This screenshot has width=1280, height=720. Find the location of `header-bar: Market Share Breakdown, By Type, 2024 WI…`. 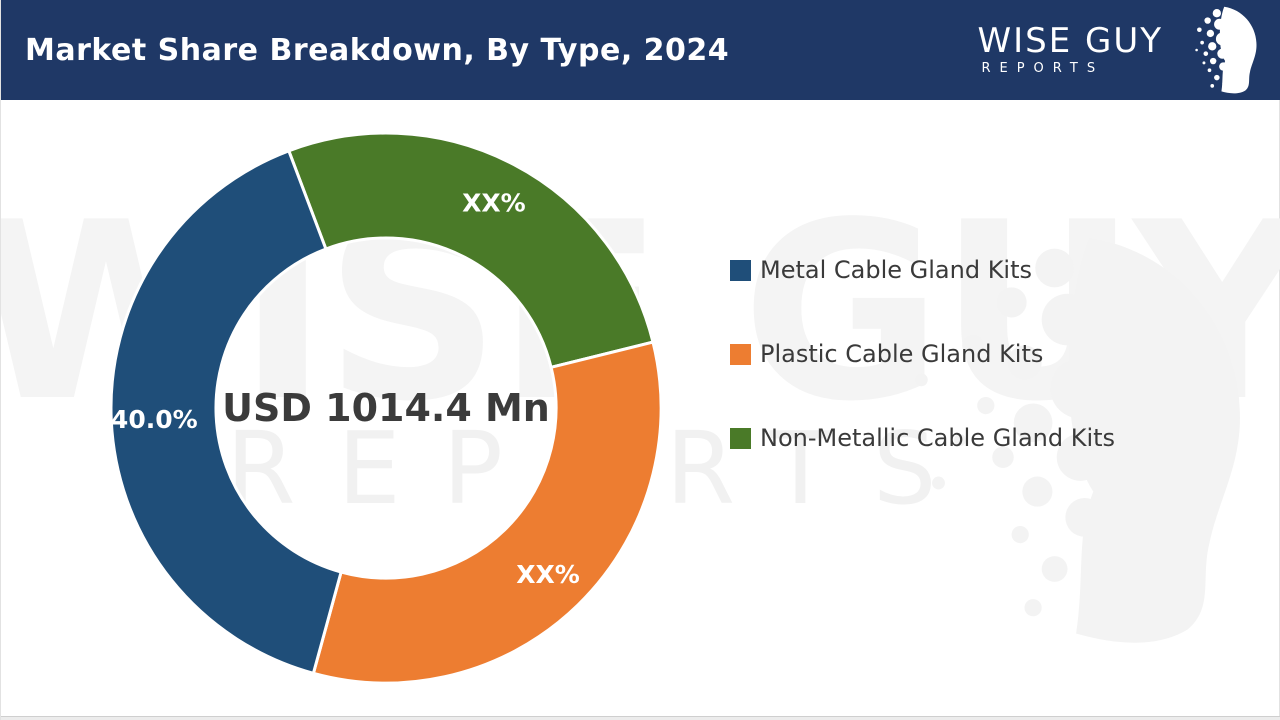

header-bar: Market Share Breakdown, By Type, 2024 WI… is located at coordinates (640, 50).